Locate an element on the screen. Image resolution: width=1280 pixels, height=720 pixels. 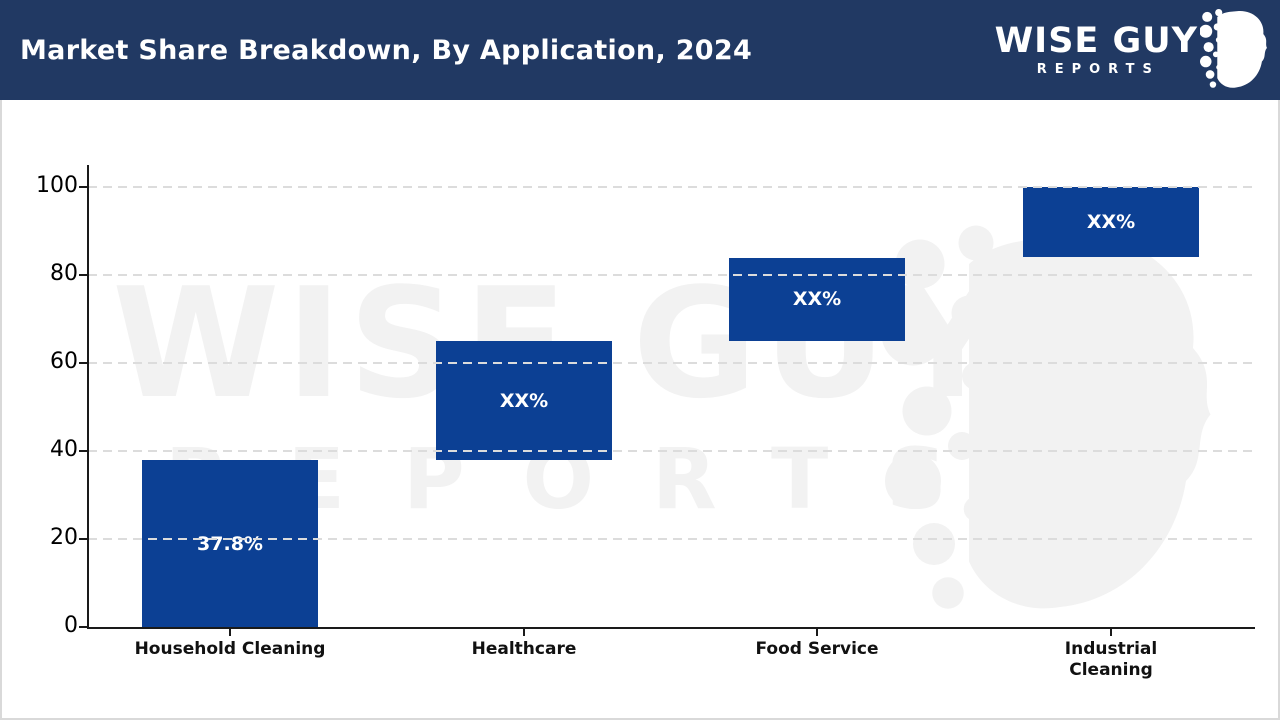
brand-logo-text: WISE GUY REPORTS is located at coordinates (1096, 48).